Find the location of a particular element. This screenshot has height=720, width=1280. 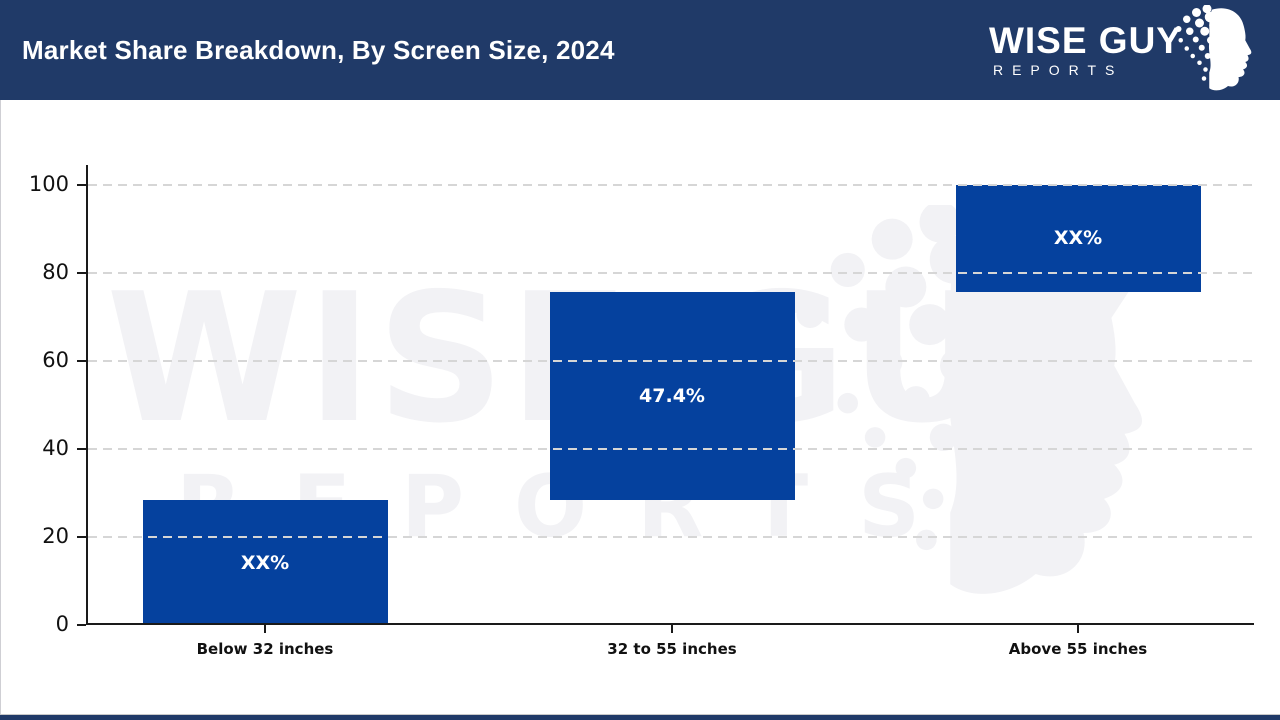

logo-name: WISE GUY is located at coordinates (1085, 40).